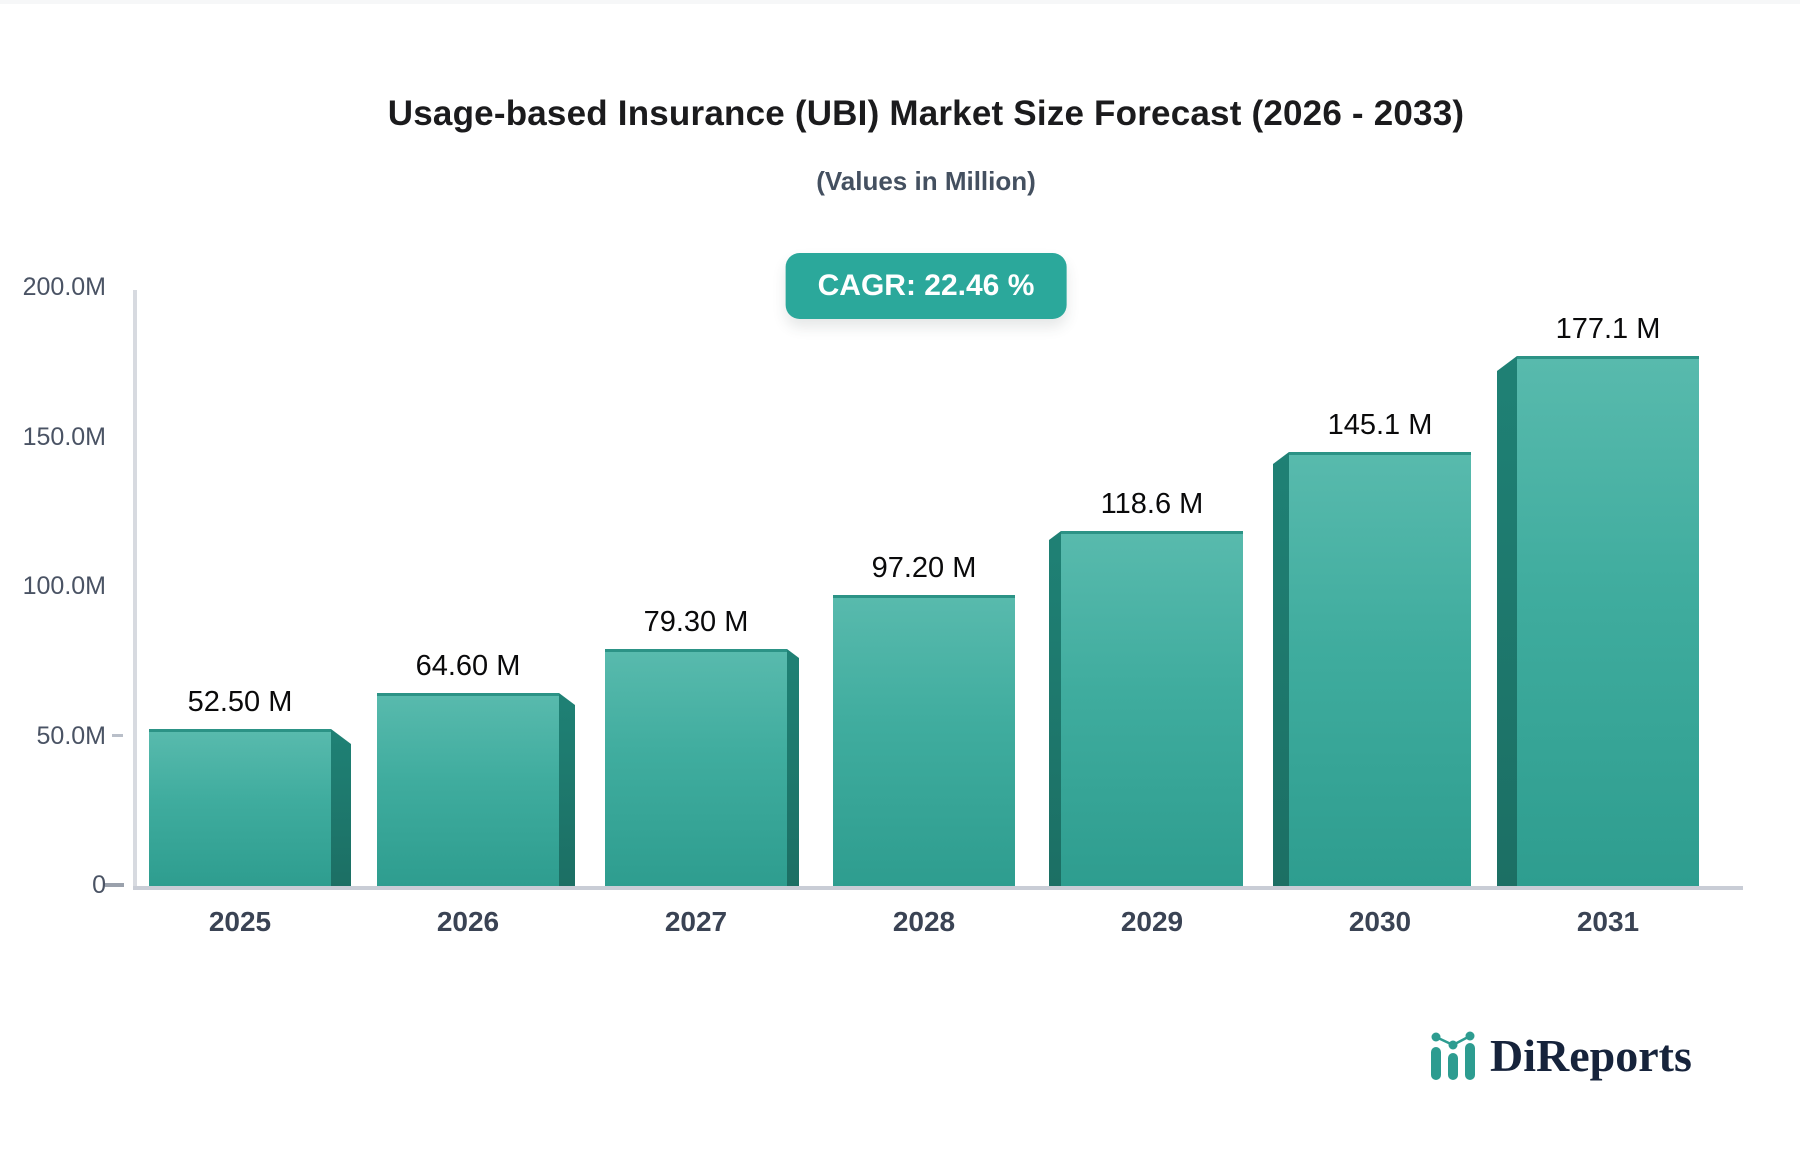  I want to click on bar-2025-3d-side, so click(341, 807).